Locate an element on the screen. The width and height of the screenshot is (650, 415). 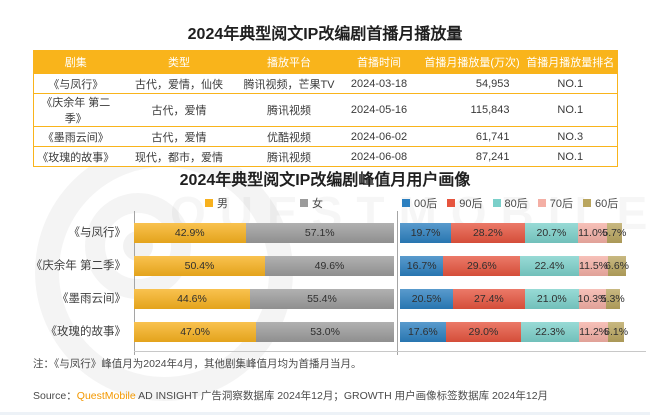
bar-value-label: 16.7% is located at coordinates (421, 266).